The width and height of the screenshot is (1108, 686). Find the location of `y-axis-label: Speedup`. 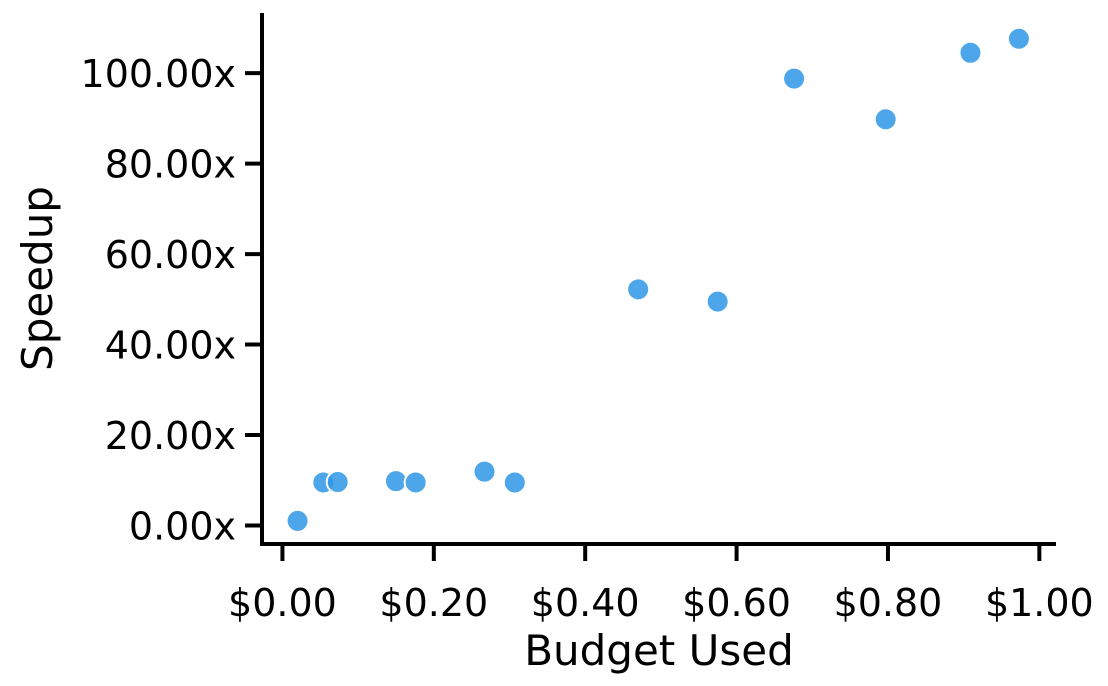

y-axis-label: Speedup is located at coordinates (37, 278).